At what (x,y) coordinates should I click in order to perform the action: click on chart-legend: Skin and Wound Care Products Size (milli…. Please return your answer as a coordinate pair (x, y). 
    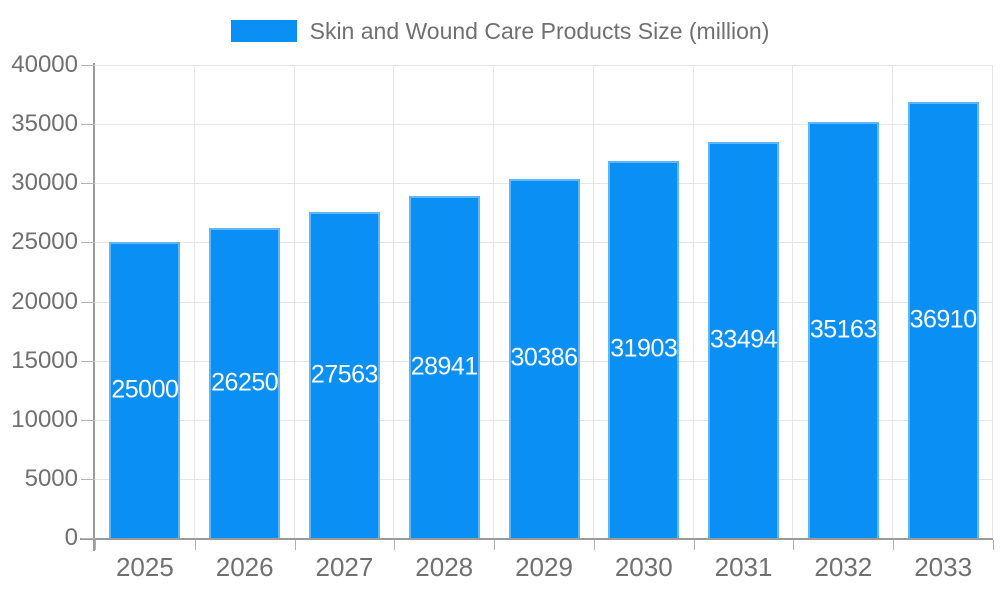
    Looking at the image, I should click on (500, 31).